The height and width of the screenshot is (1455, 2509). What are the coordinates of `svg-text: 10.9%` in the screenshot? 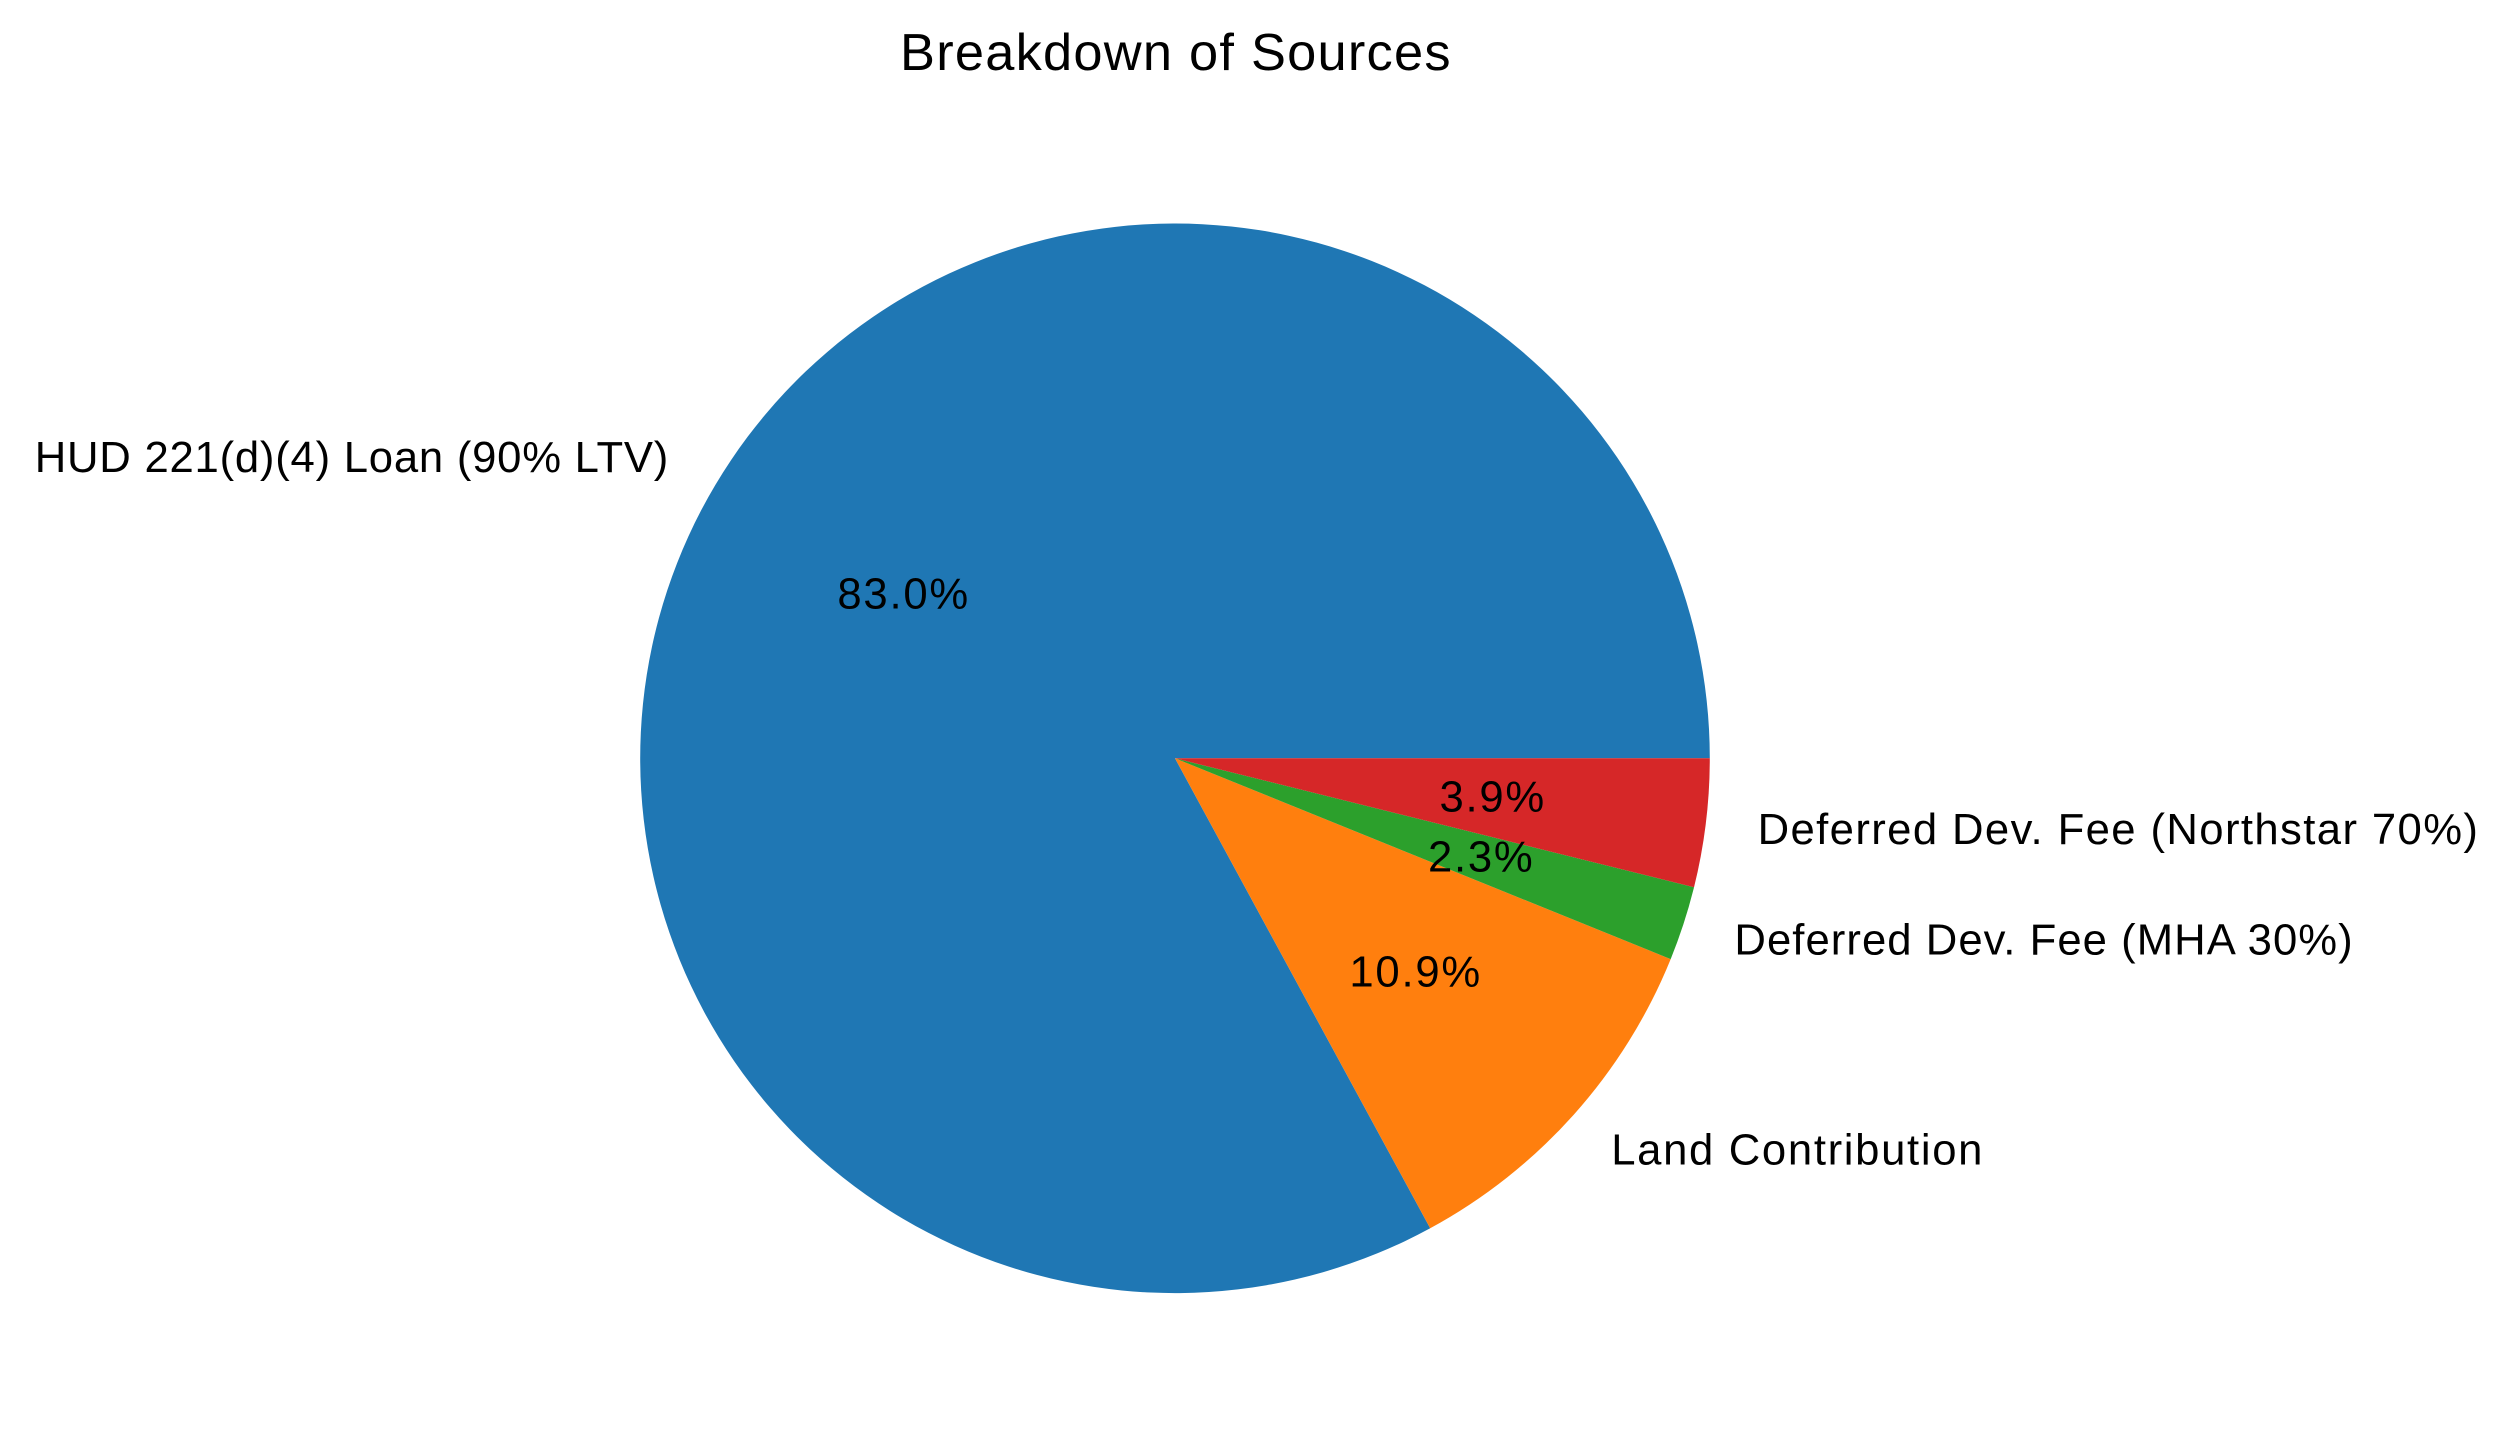 It's located at (1415, 971).